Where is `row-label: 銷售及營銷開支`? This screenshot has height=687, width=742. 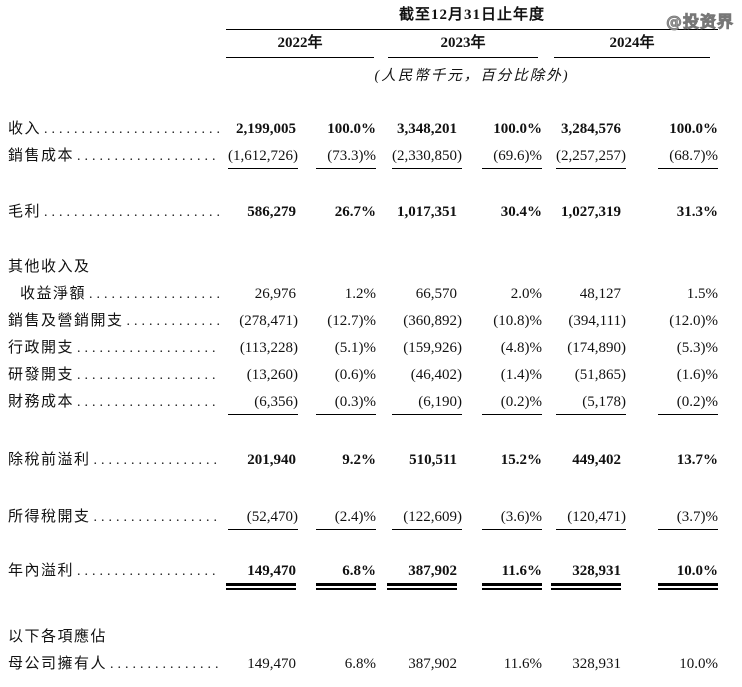 row-label: 銷售及營銷開支 is located at coordinates (66, 321).